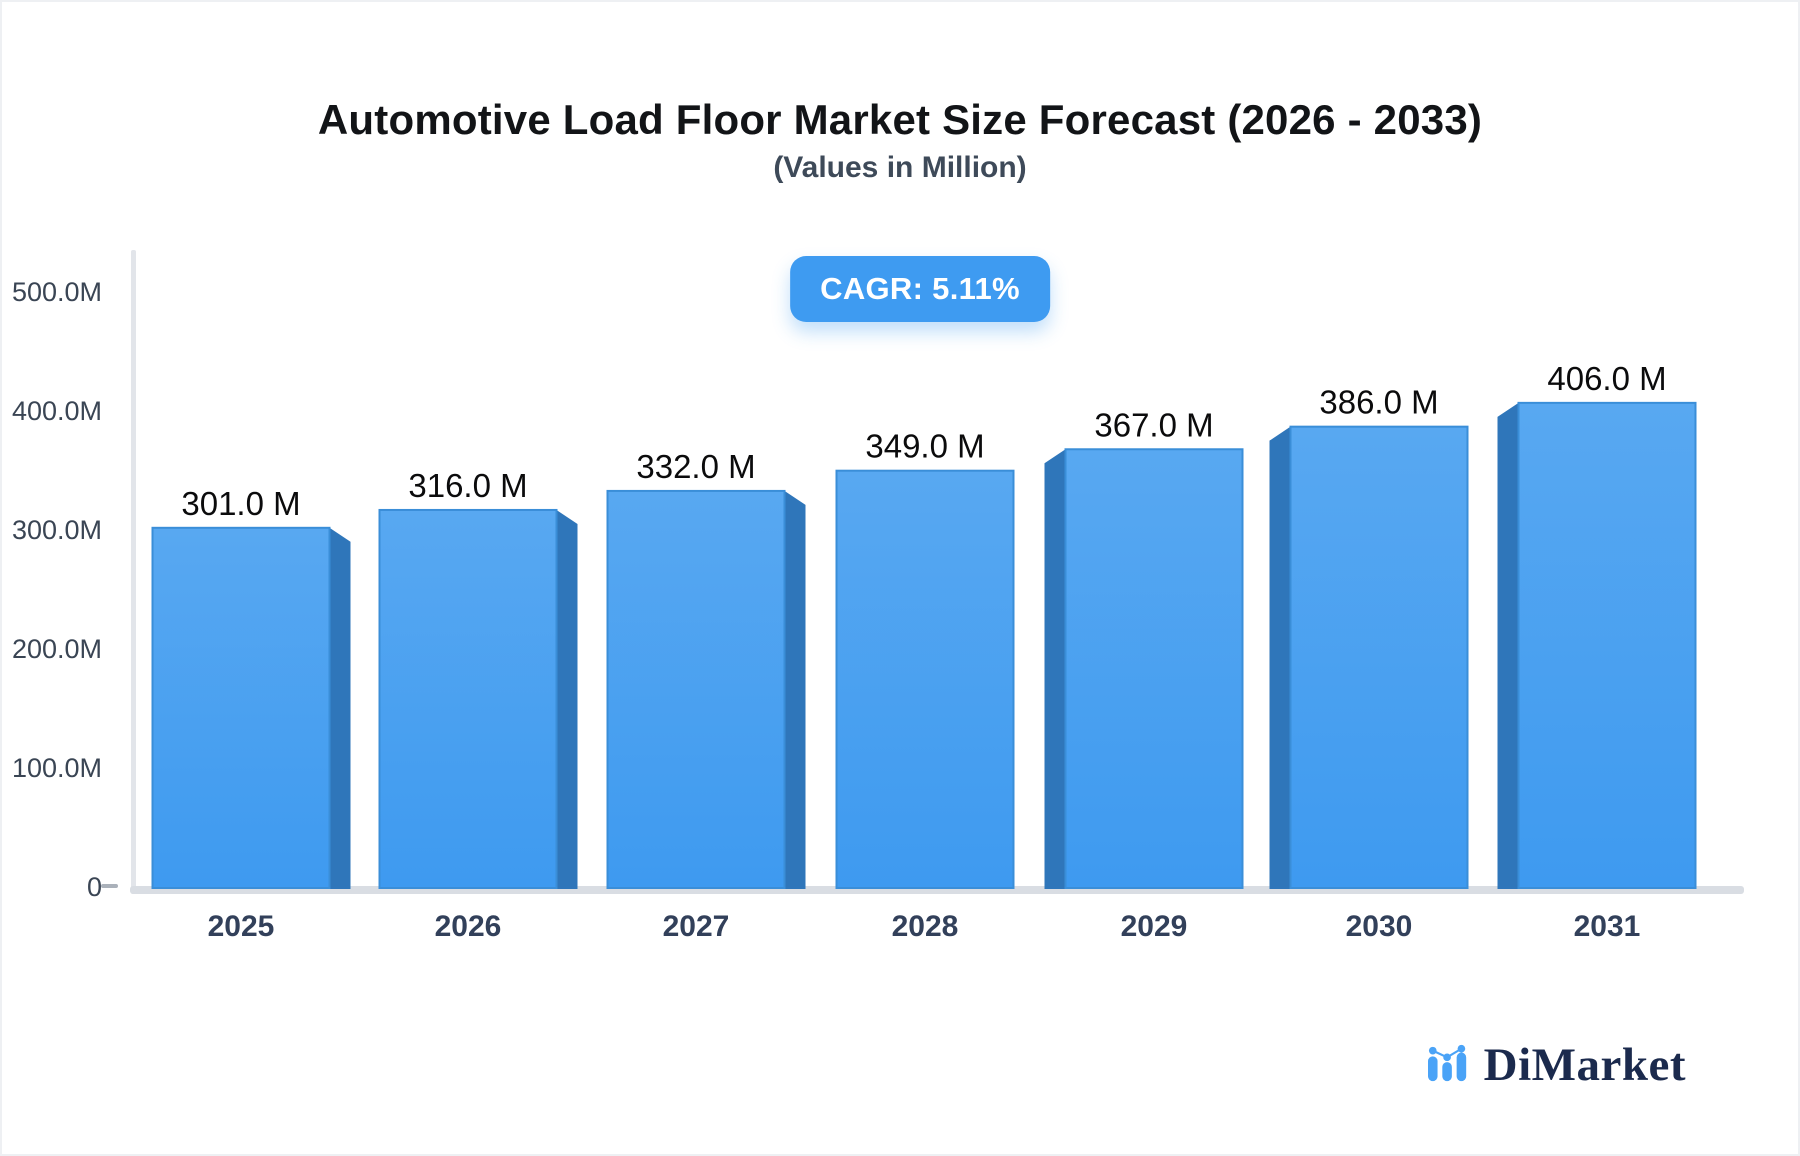  I want to click on bar-group-2030: 386.0 M 2030, so click(1369, 663).